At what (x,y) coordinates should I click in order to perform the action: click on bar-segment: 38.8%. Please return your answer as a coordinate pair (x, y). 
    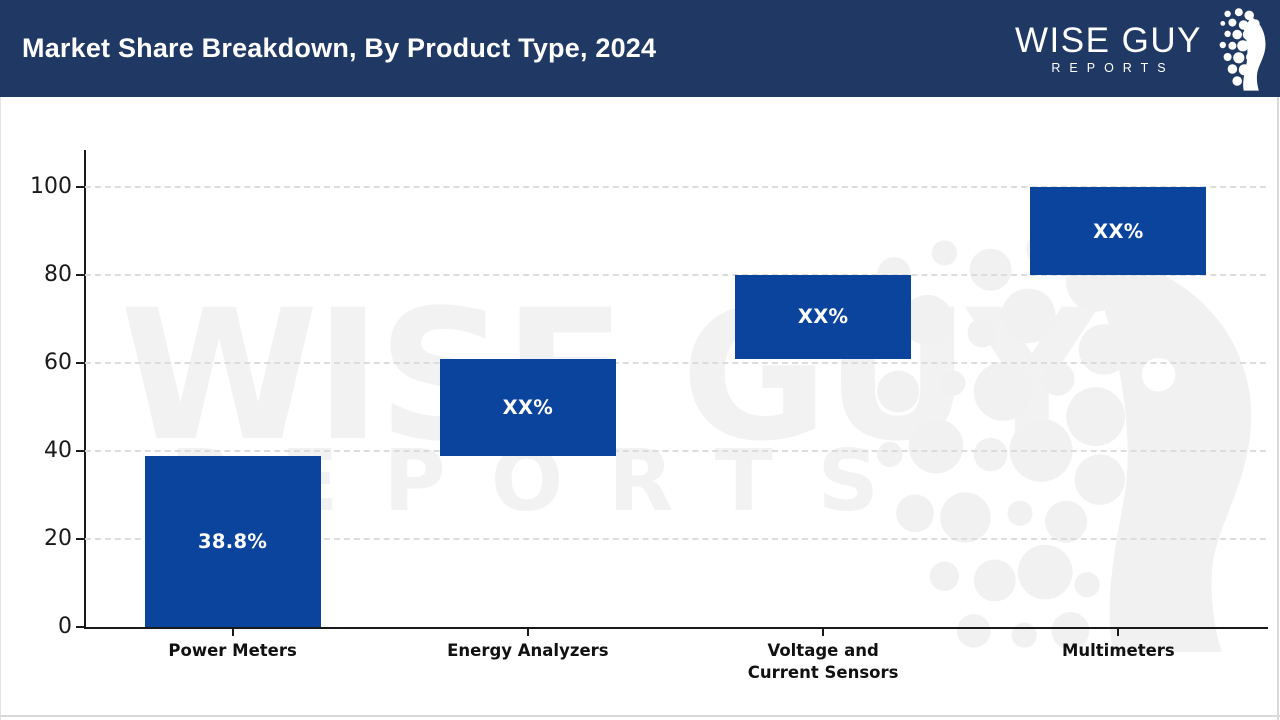
    Looking at the image, I should click on (232, 541).